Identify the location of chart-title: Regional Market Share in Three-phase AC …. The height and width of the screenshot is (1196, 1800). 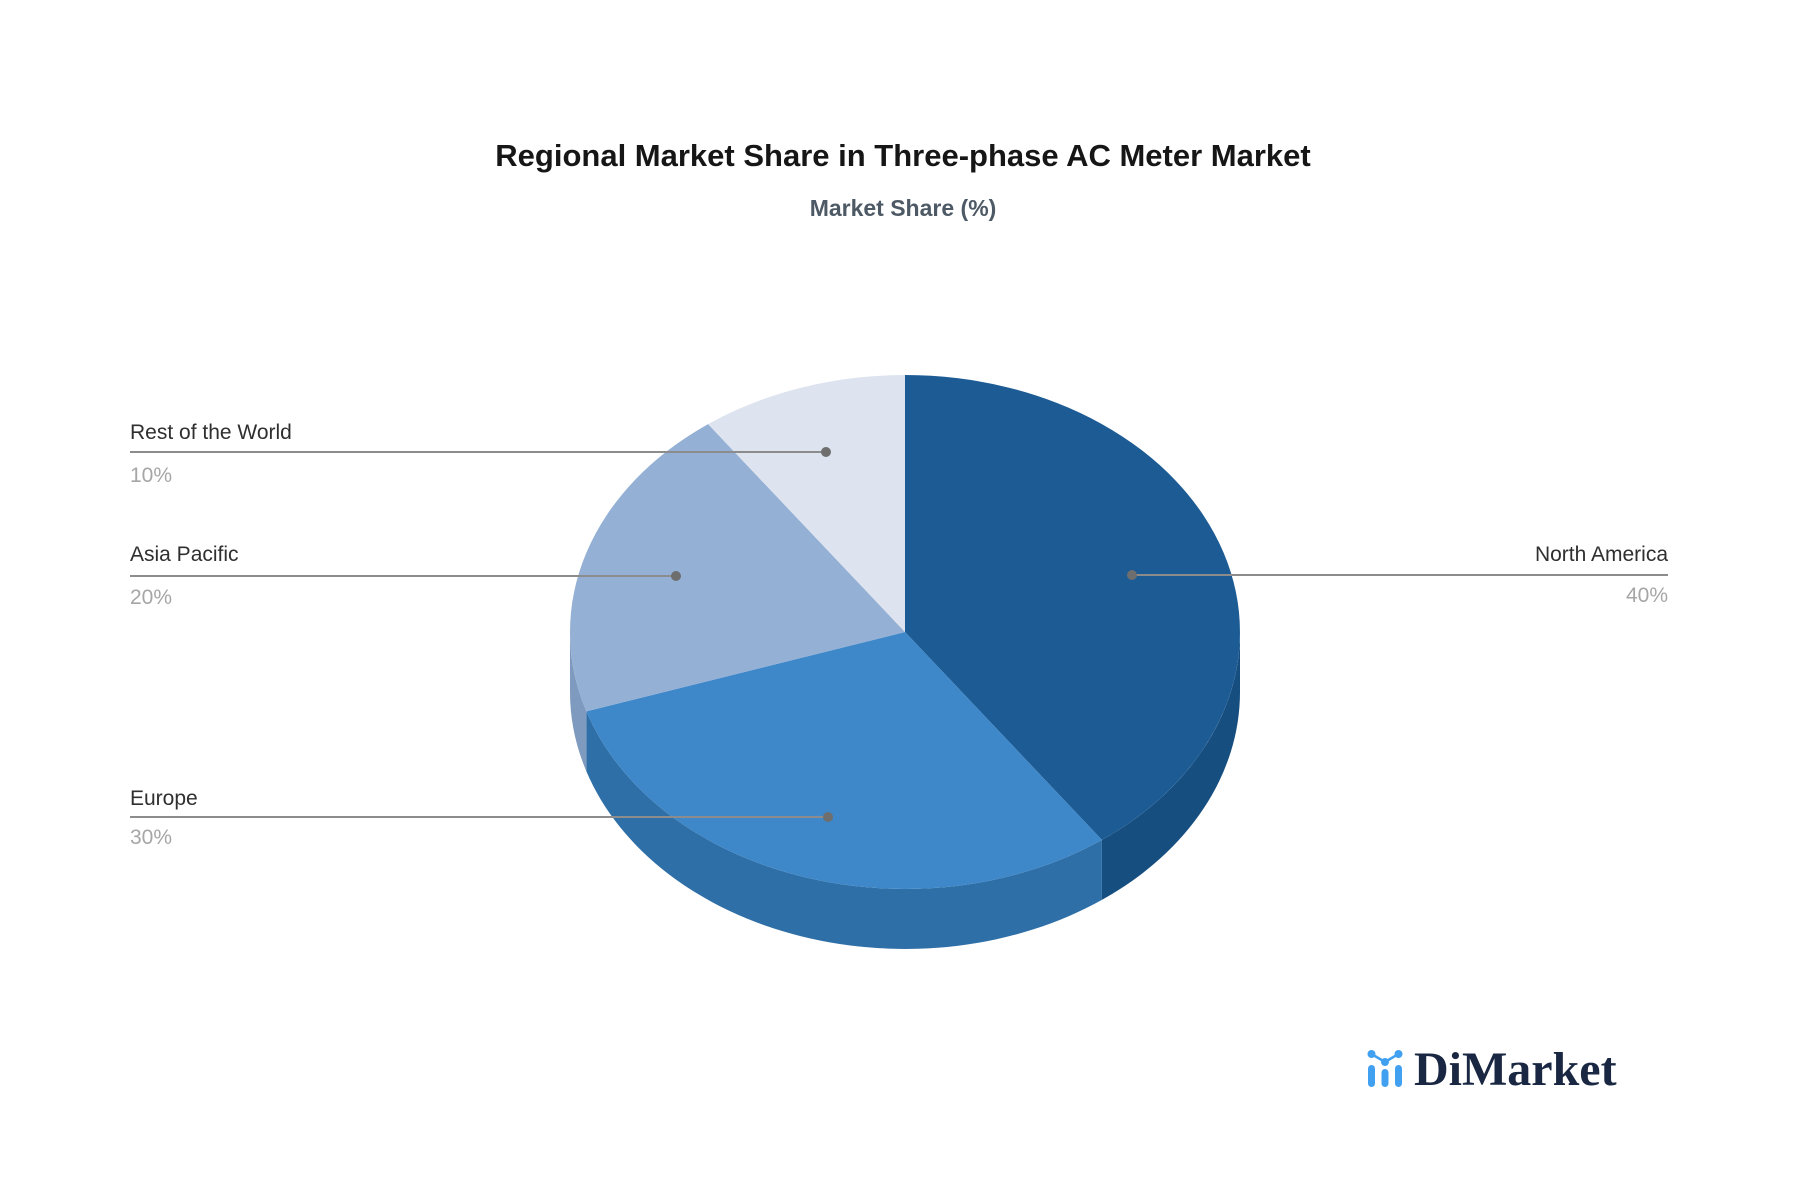
(903, 155).